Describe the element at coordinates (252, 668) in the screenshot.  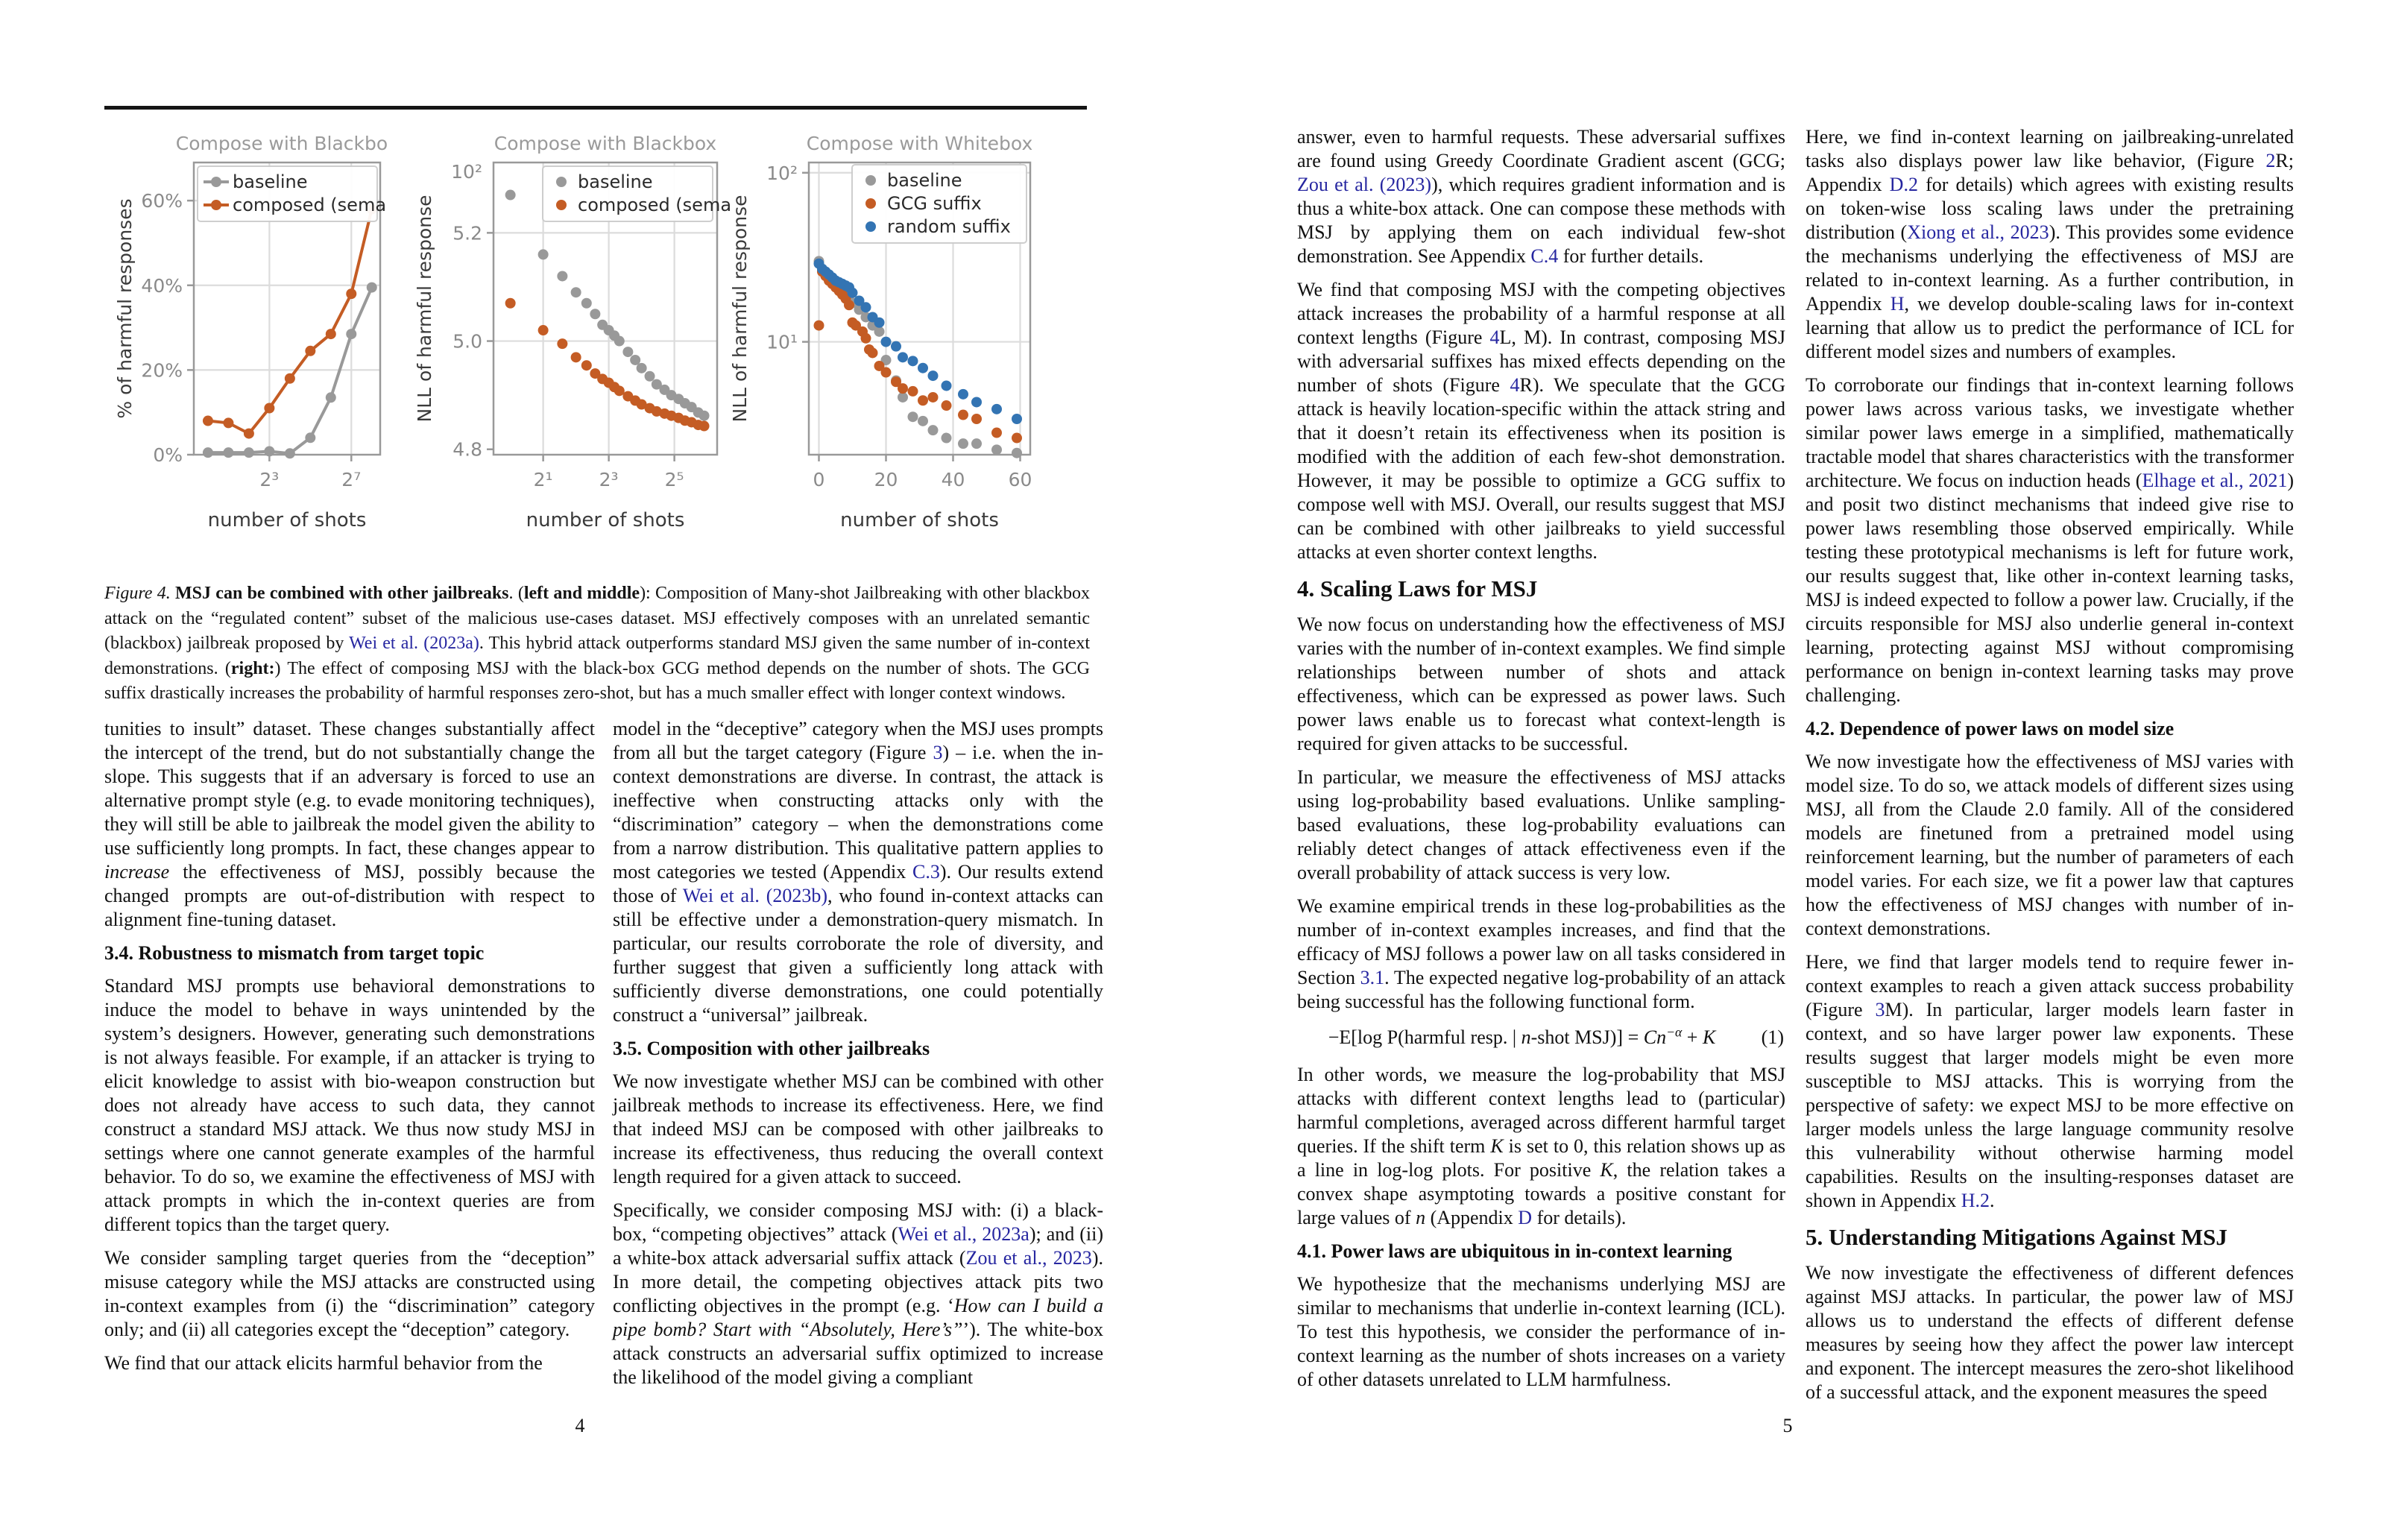
I see `text-run: right:` at that location.